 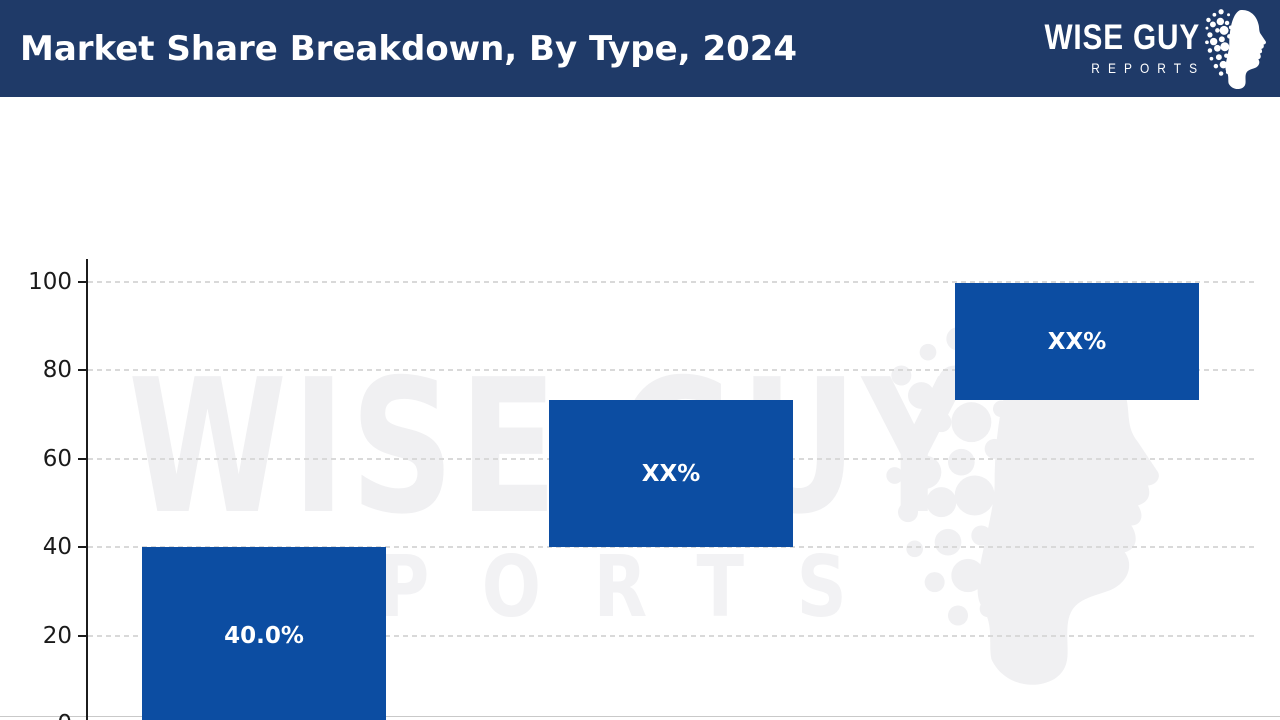 What do you see at coordinates (1148, 67) in the screenshot?
I see `logo-subtitle: REPORTS` at bounding box center [1148, 67].